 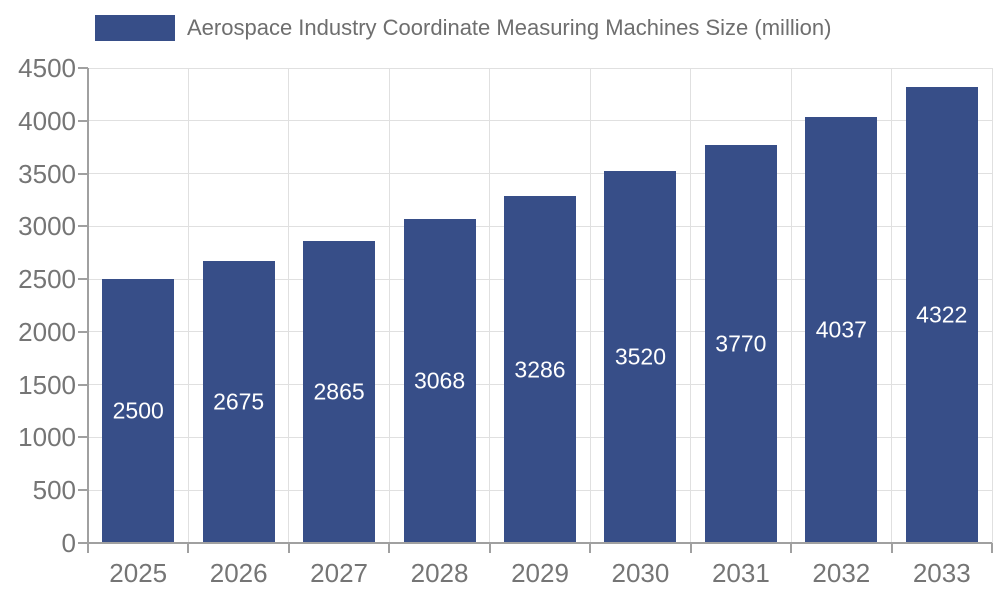 I want to click on x-tick-label: 2028, so click(x=439, y=573).